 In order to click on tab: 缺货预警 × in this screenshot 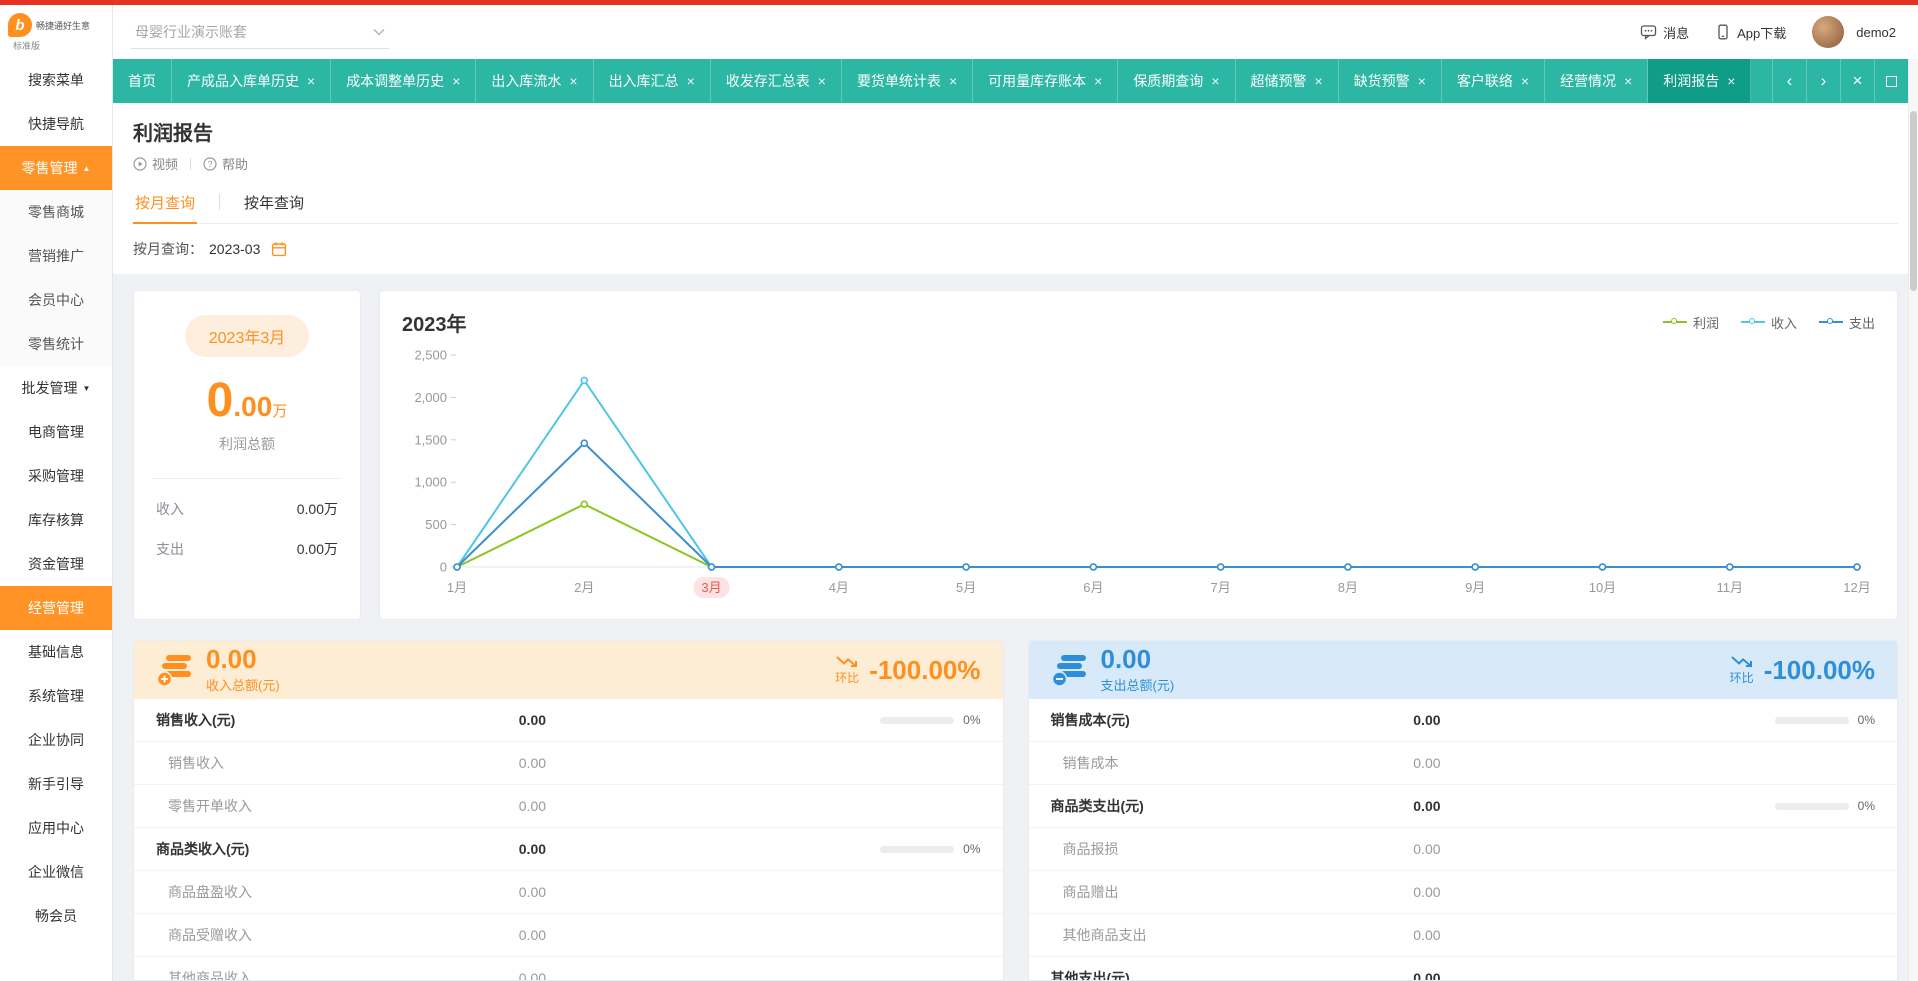, I will do `click(1390, 81)`.